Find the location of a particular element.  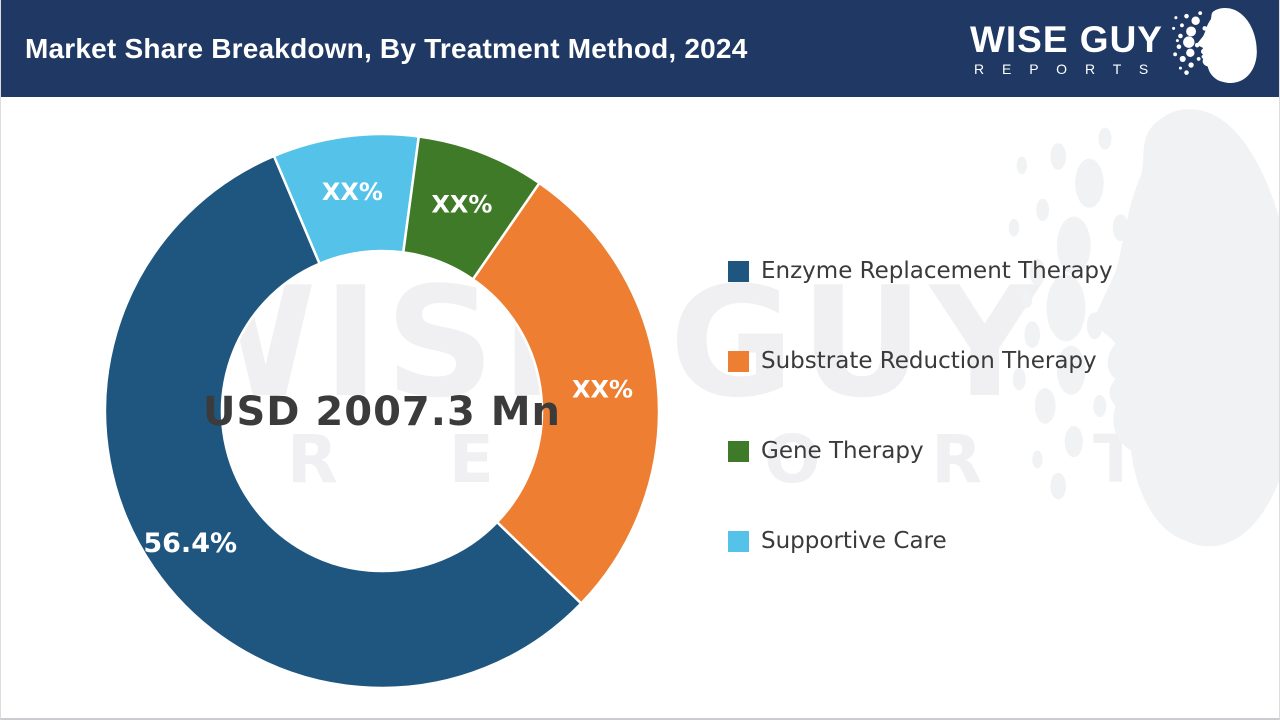

legend-label: Gene Therapy is located at coordinates (842, 451).